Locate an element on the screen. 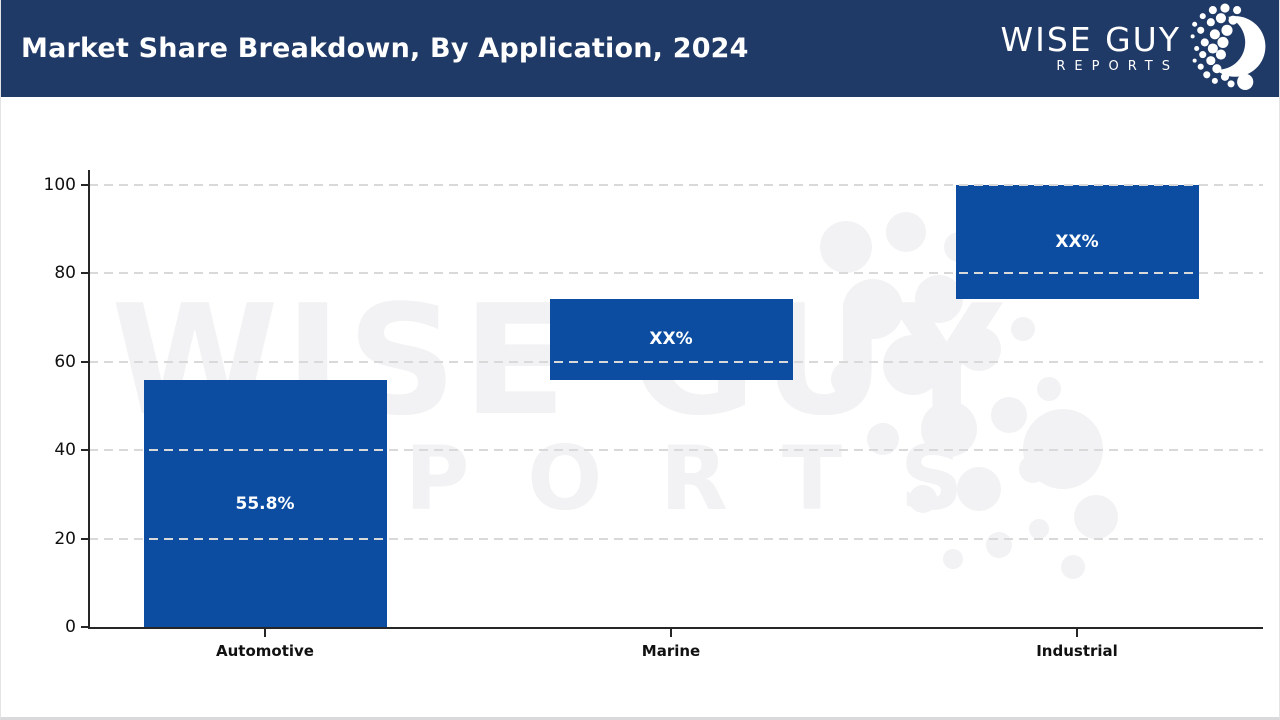  x-axis-spine is located at coordinates (675, 628).